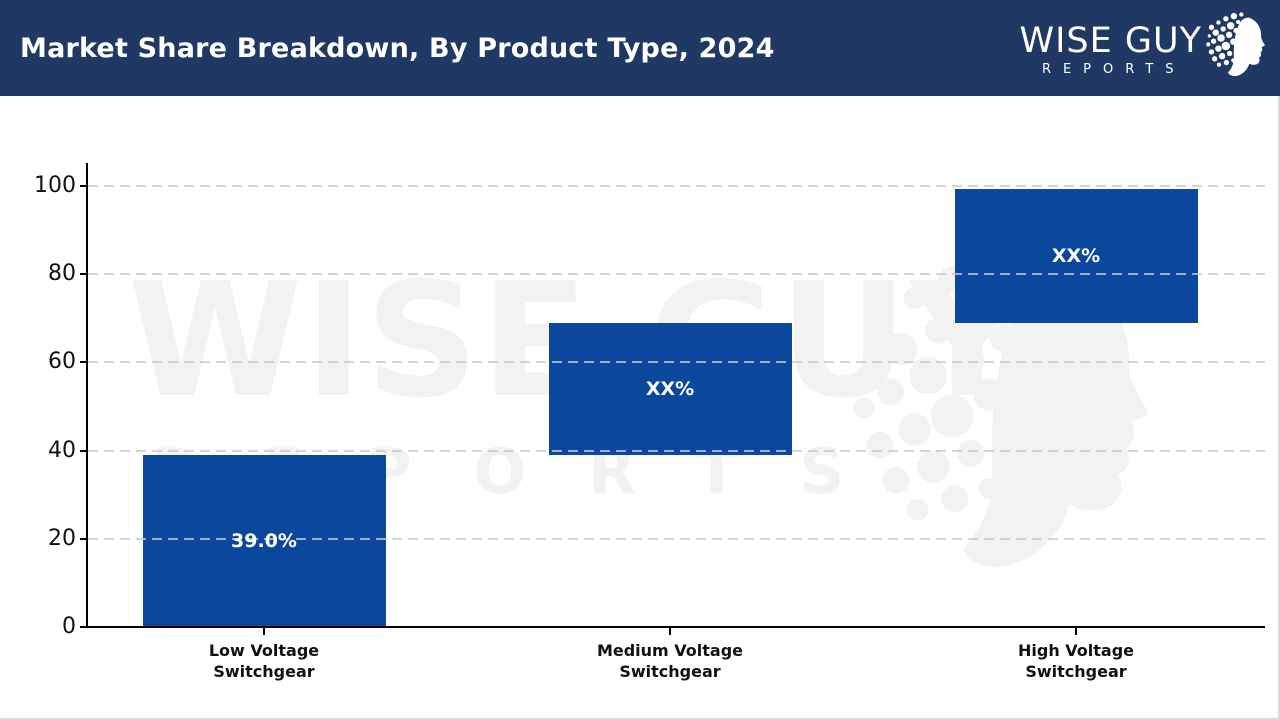 This screenshot has width=1280, height=720. I want to click on y-axis, so click(87, 395).